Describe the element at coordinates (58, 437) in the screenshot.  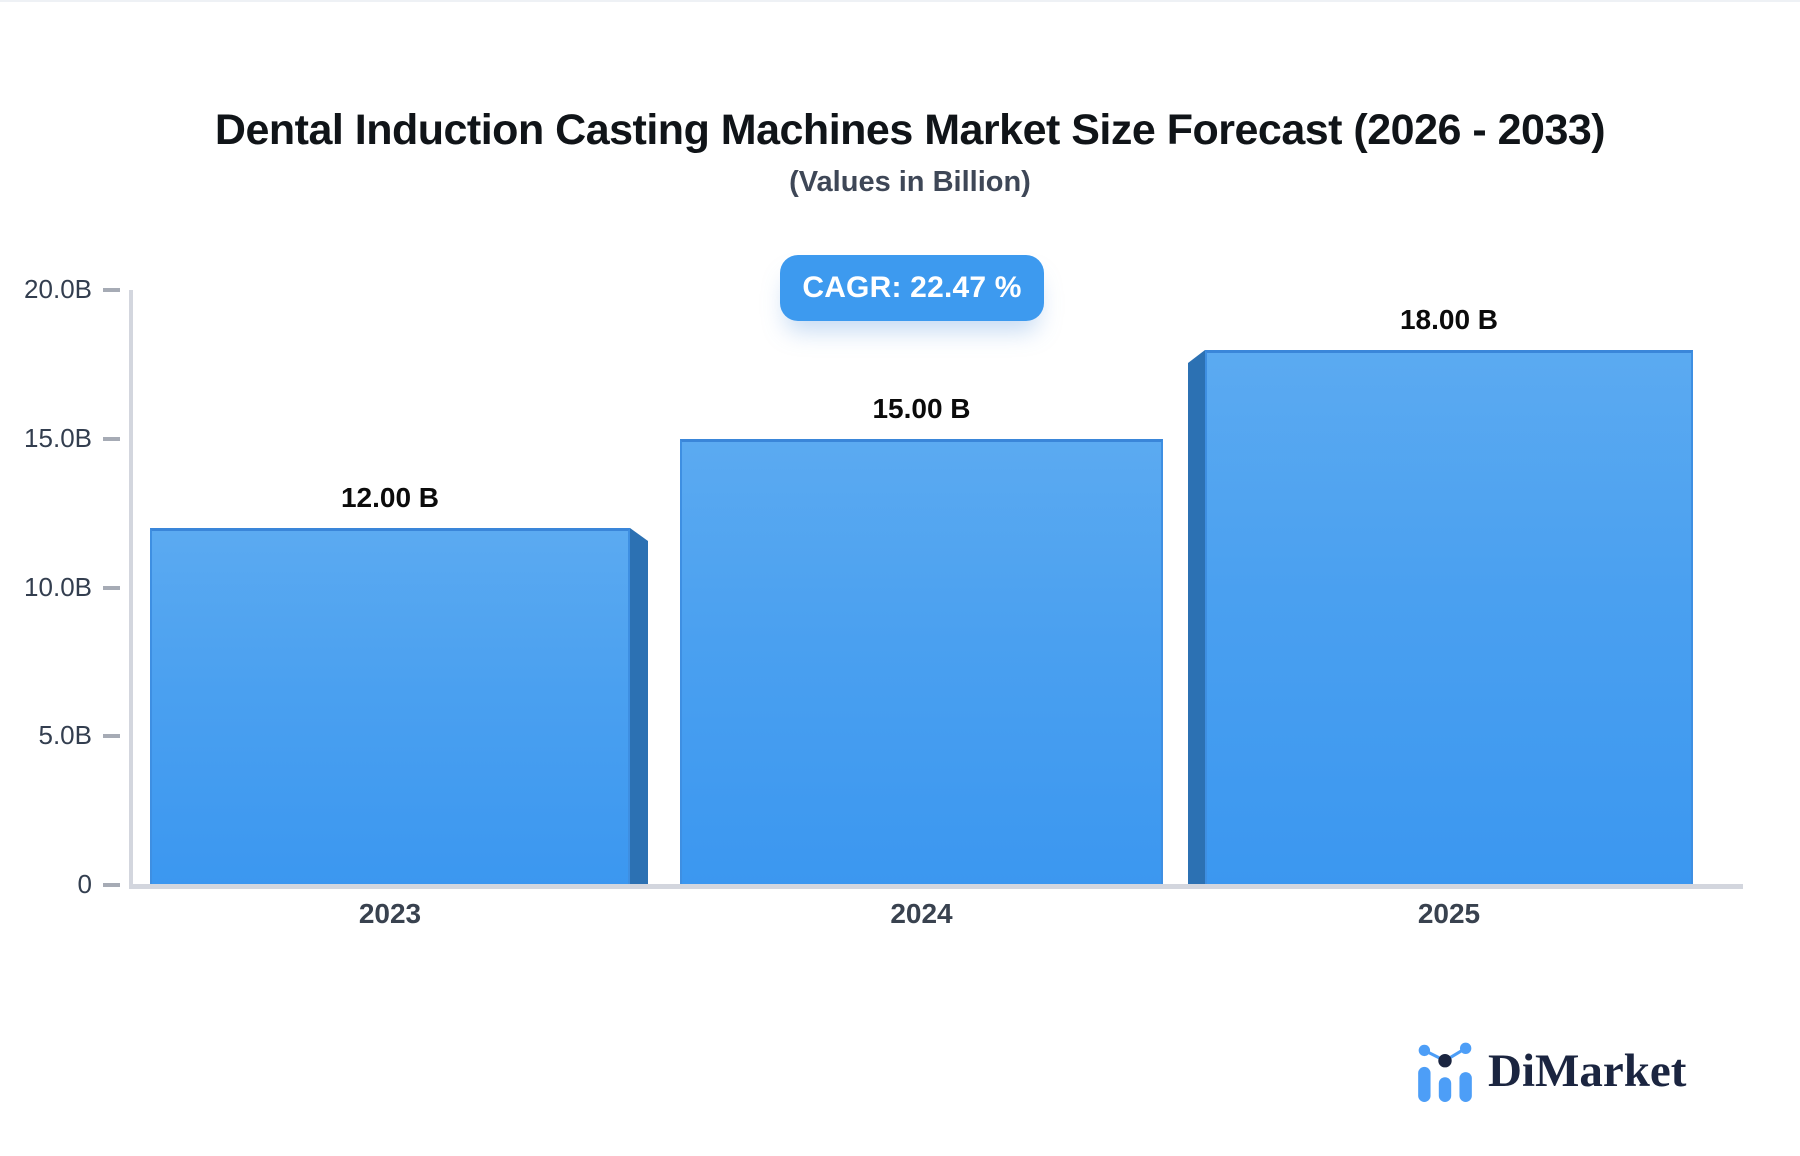
I see `y-axis-tick-label: 15.0B` at that location.